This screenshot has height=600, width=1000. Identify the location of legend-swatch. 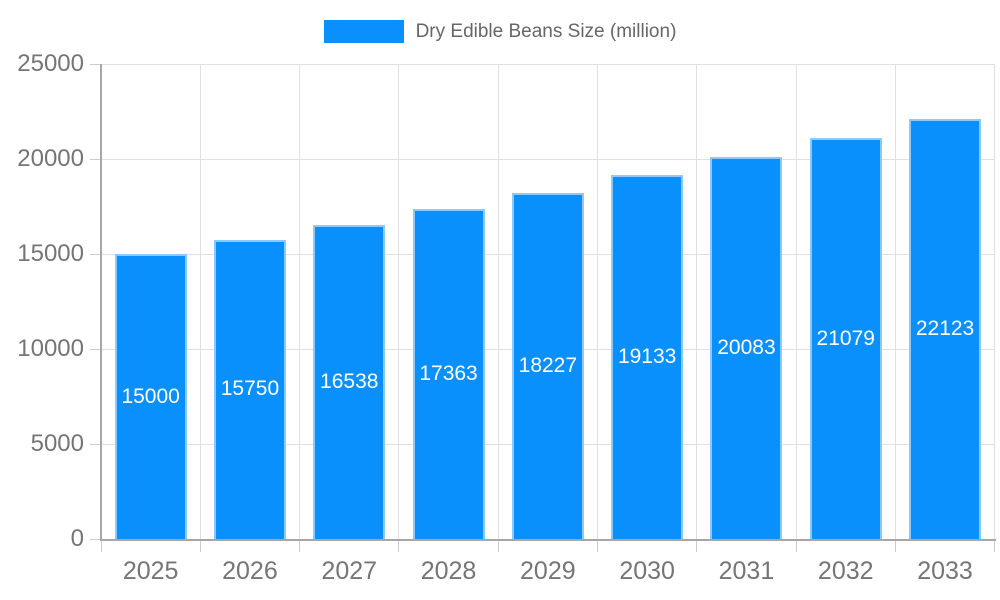
(363, 31).